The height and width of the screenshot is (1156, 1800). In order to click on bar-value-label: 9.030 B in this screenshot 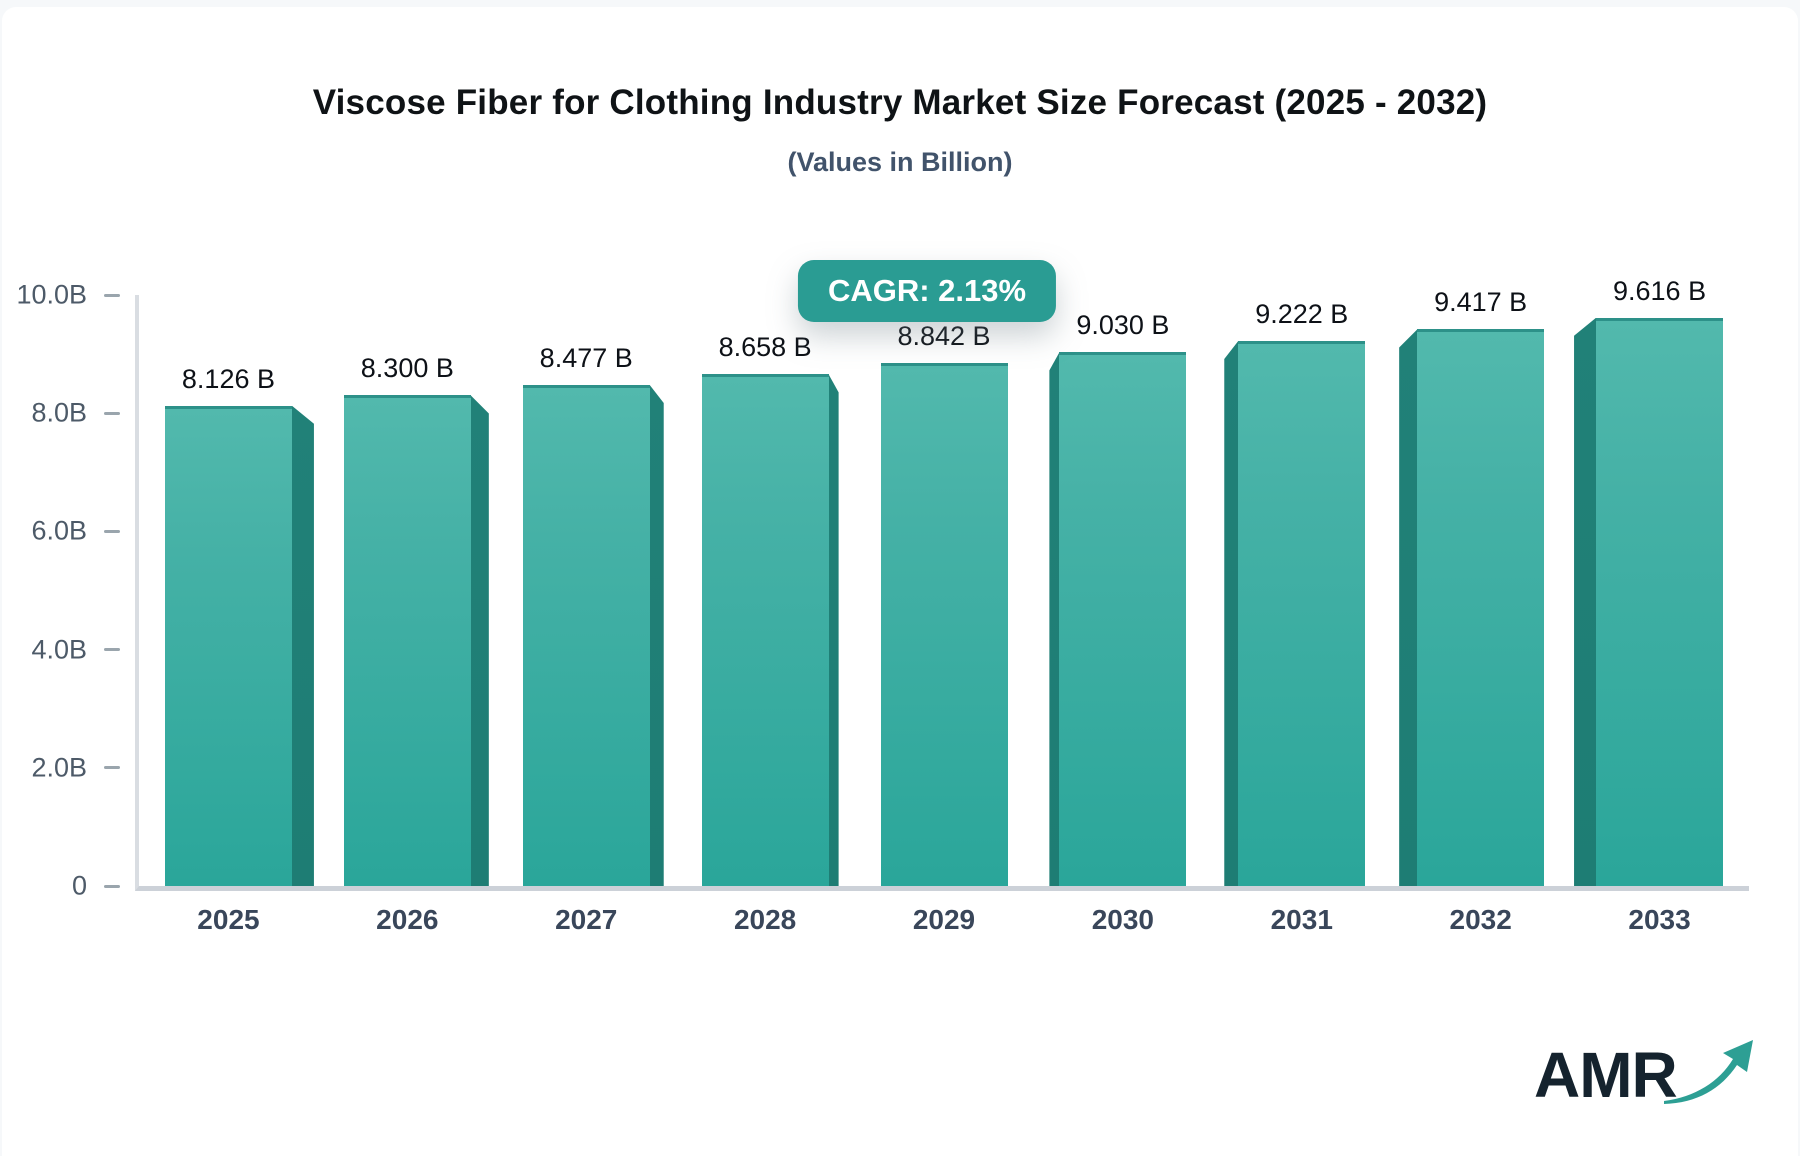, I will do `click(1123, 325)`.